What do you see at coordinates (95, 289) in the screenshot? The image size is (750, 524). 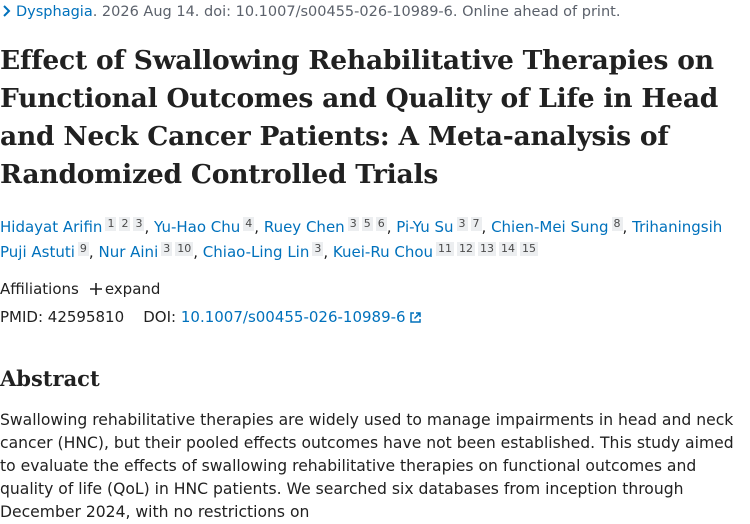 I see `plus-icon` at bounding box center [95, 289].